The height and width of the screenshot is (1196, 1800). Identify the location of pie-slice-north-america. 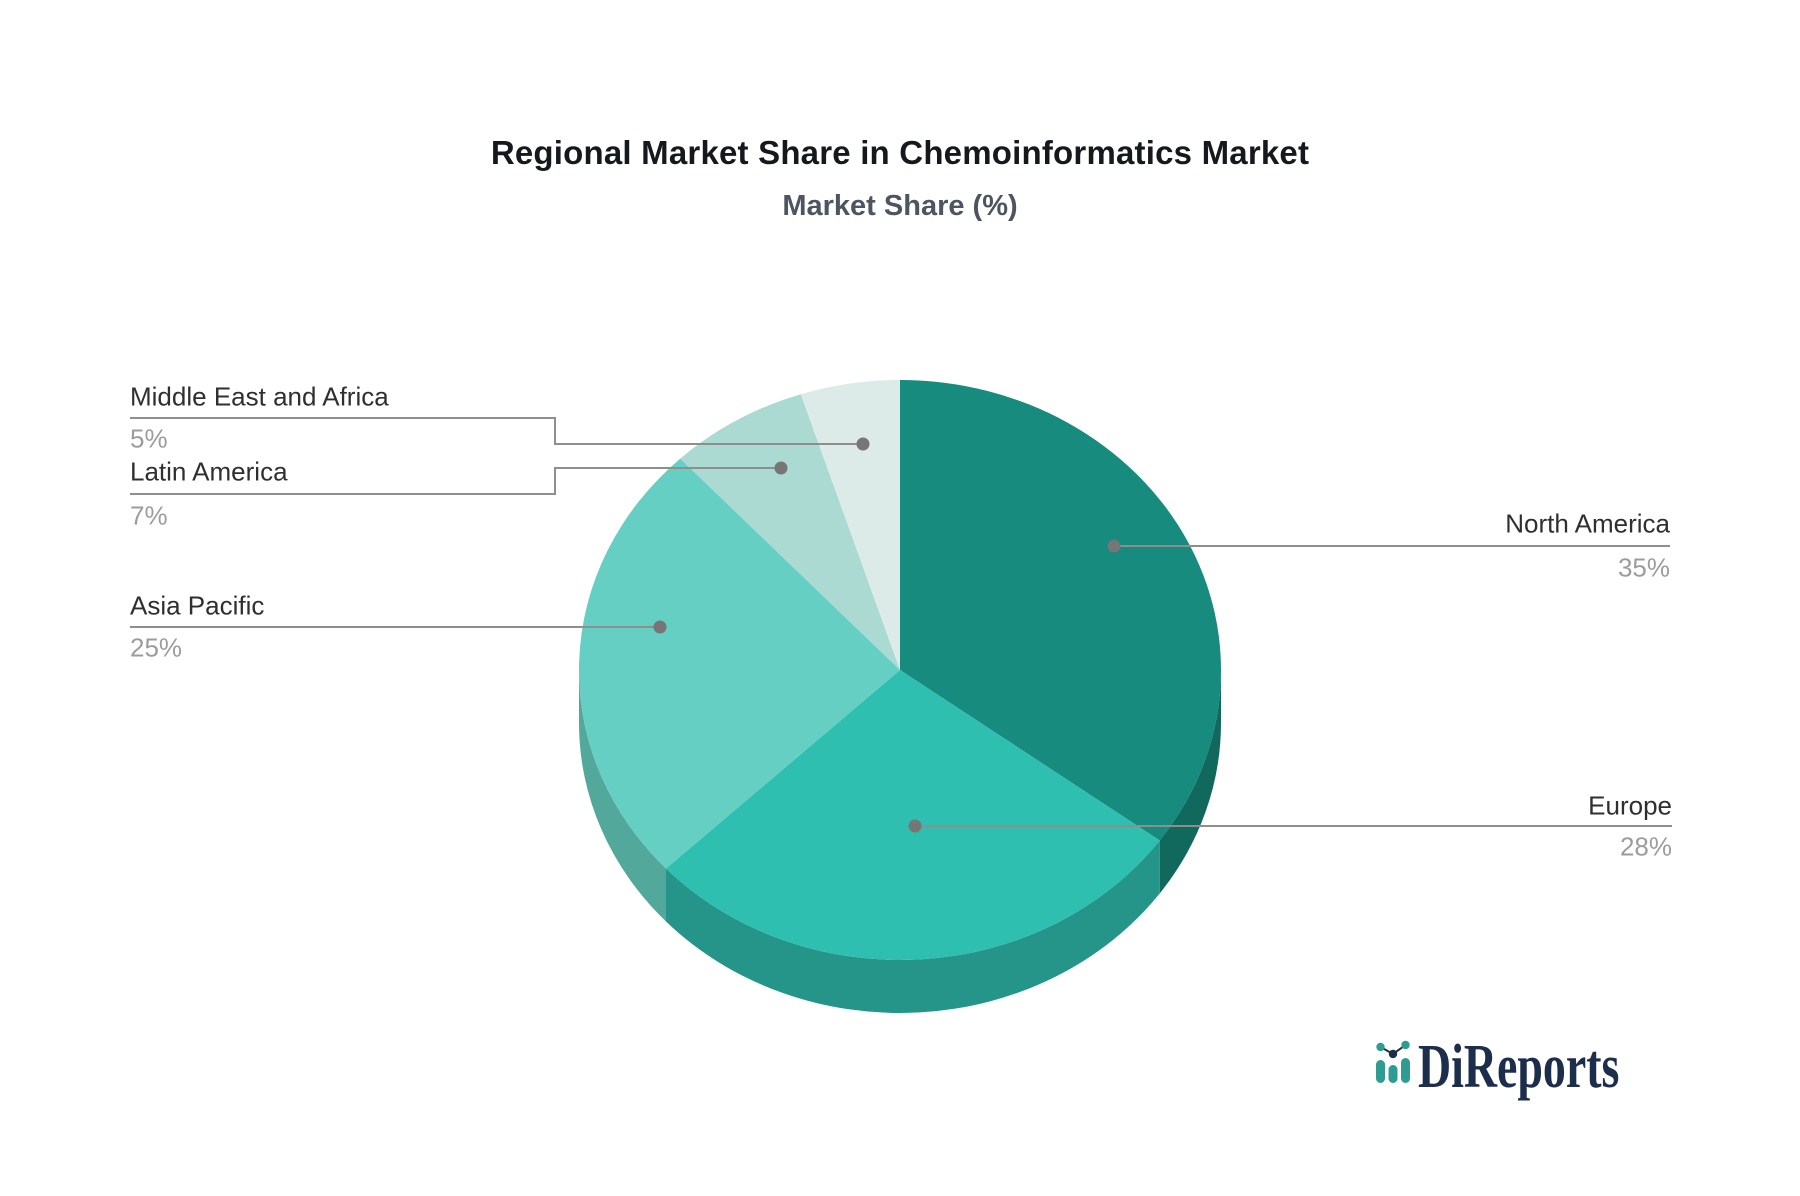
(1060, 610).